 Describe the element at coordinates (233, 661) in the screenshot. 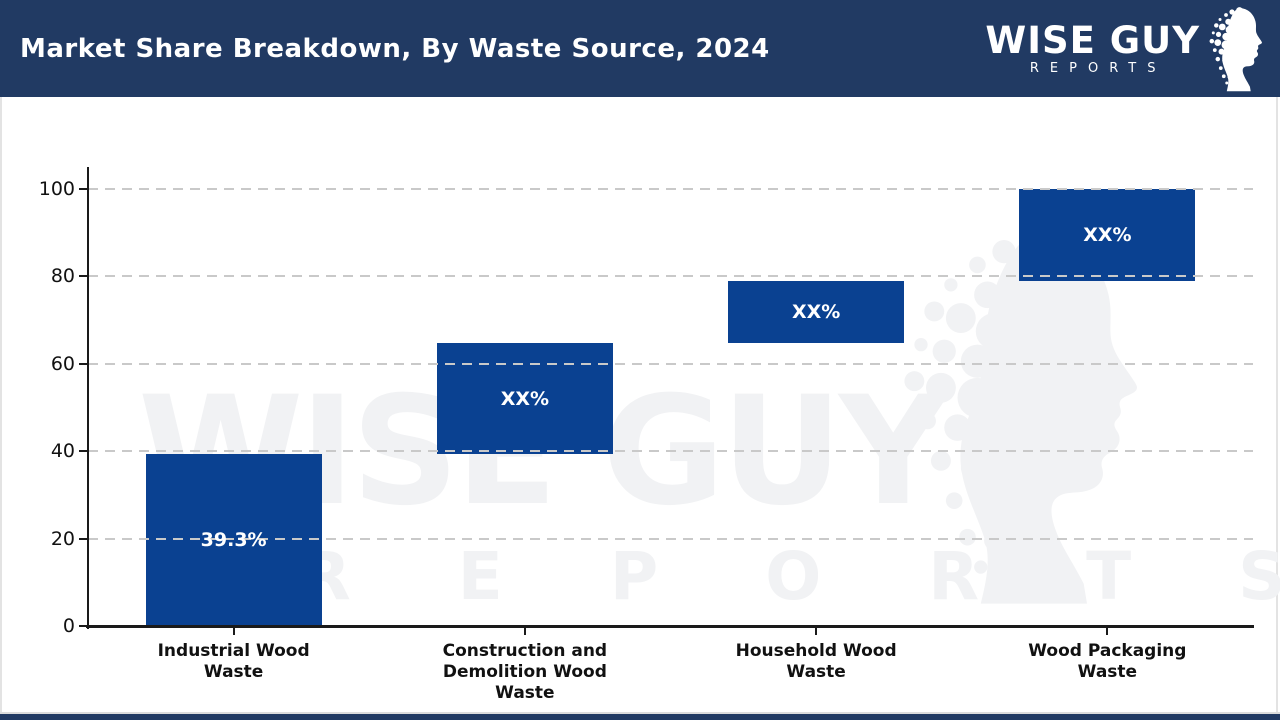

I see `x-category-label: Industrial Wood Waste` at that location.